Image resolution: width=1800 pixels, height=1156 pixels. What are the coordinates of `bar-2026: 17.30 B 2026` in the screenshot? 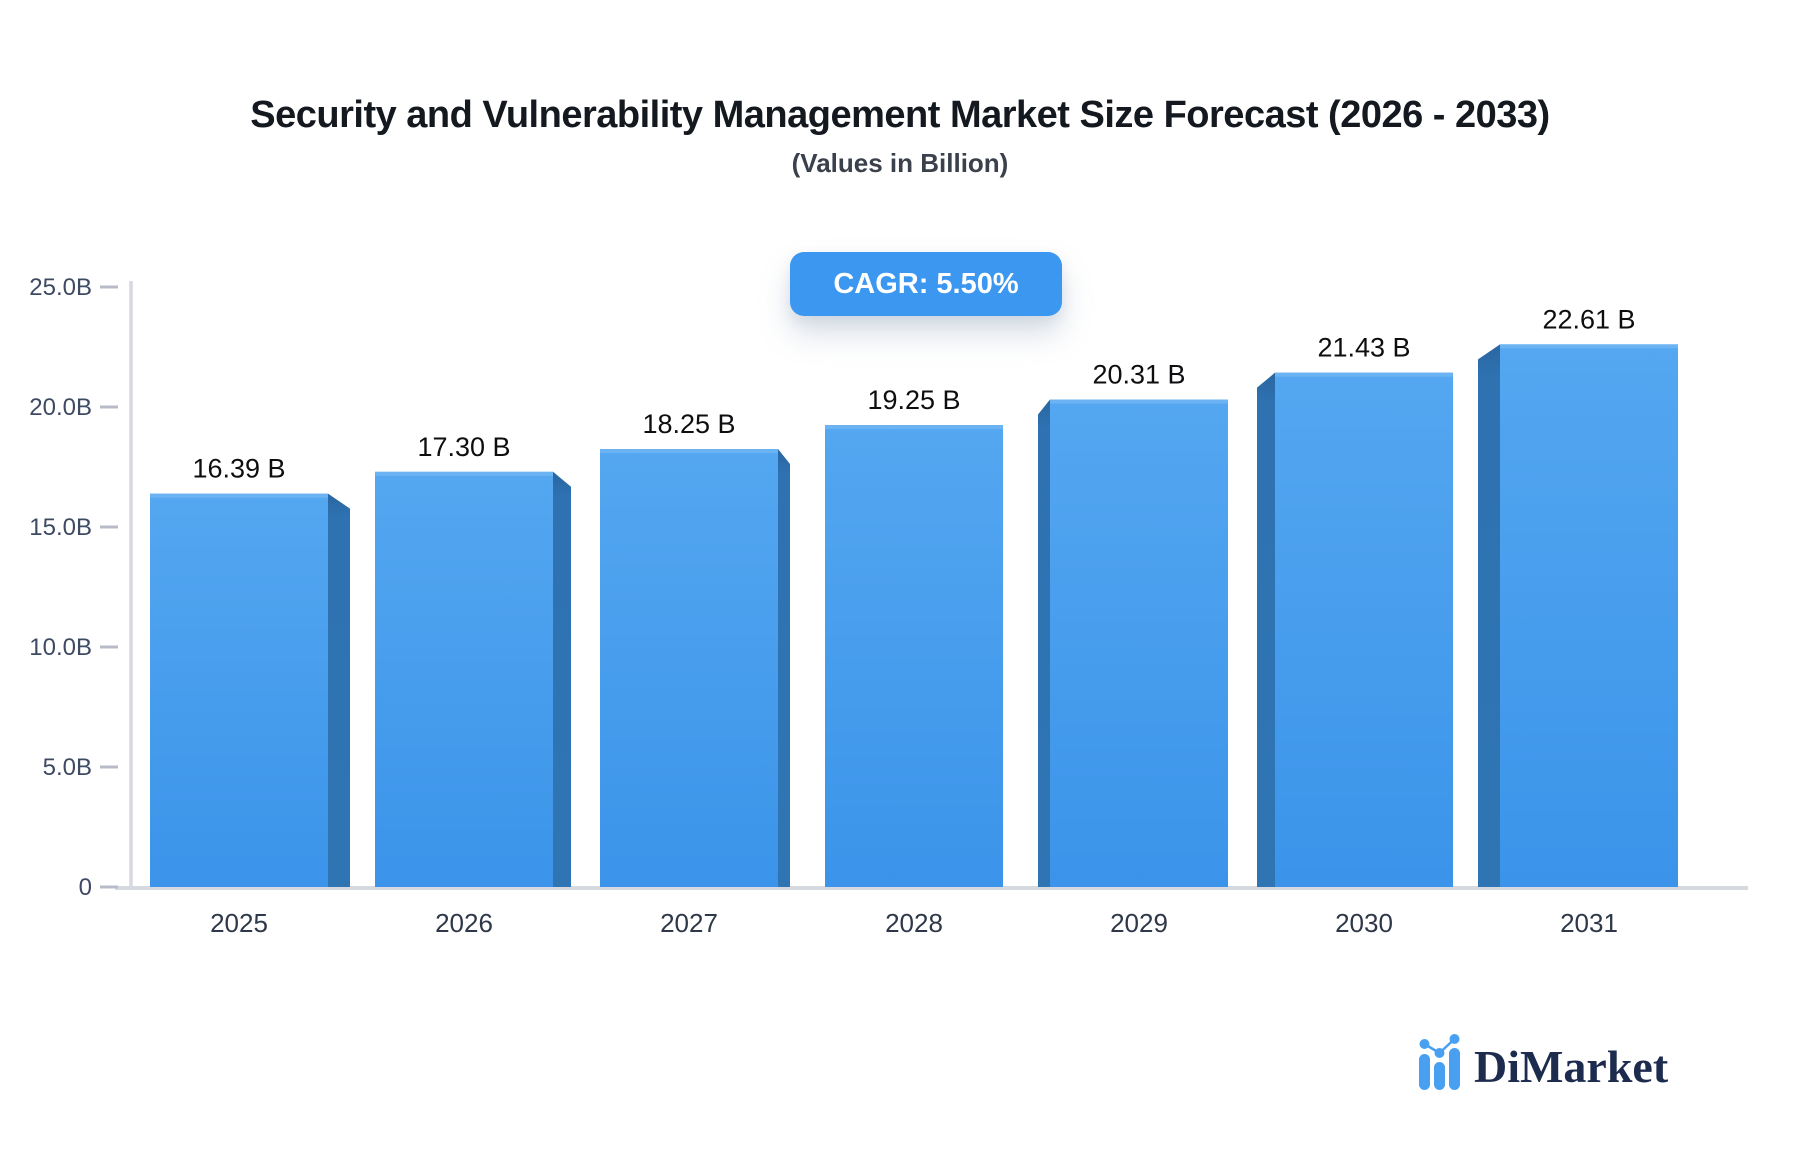 It's located at (473, 685).